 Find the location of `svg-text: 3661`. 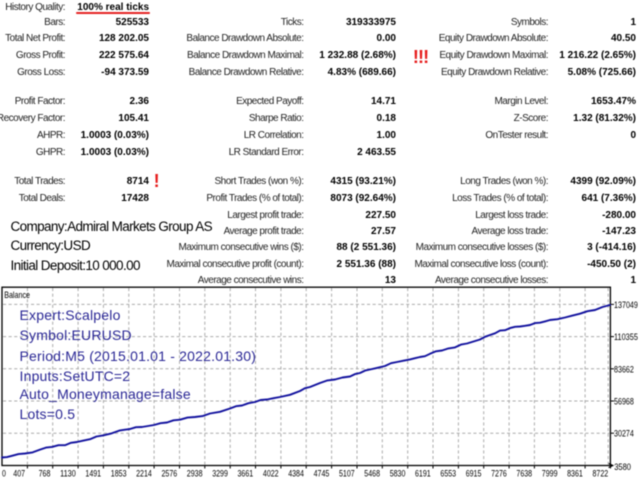

svg-text: 3661 is located at coordinates (246, 474).